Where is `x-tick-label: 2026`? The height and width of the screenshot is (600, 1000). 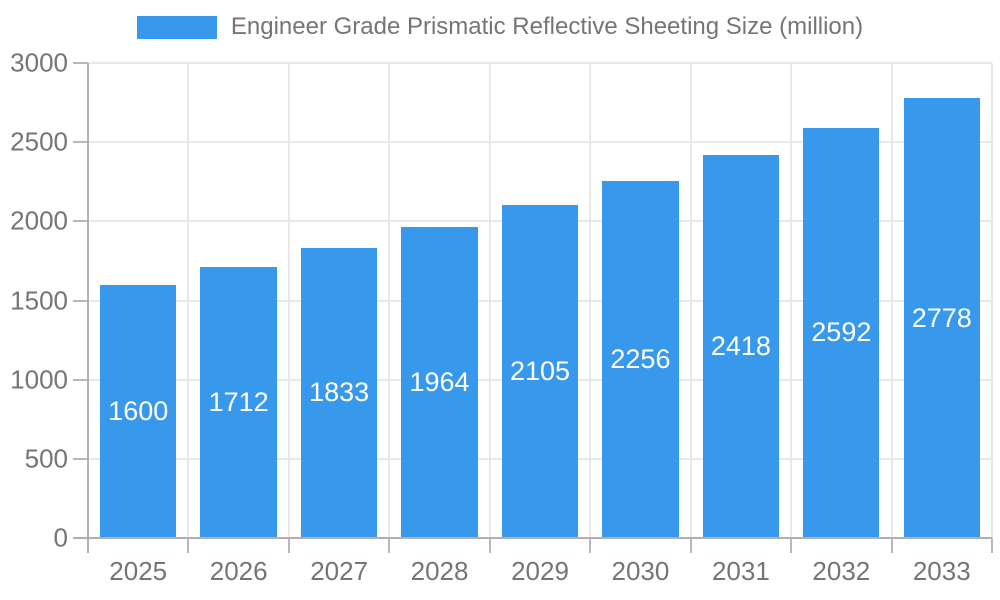 x-tick-label: 2026 is located at coordinates (238, 571).